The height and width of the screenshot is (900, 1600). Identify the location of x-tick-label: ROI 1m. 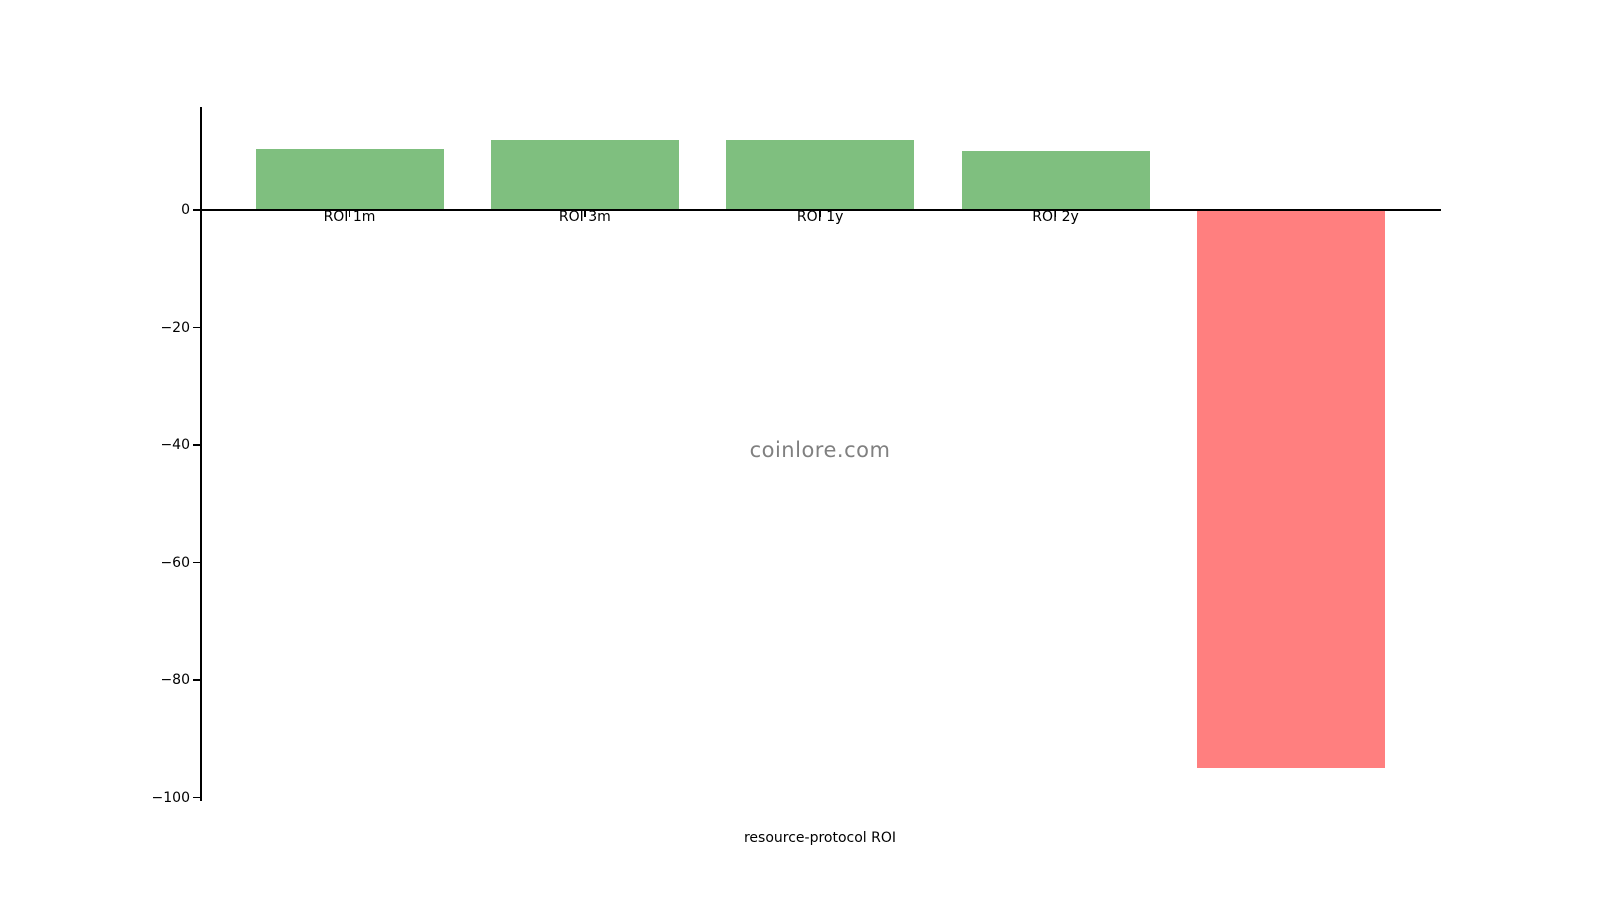
(349, 217).